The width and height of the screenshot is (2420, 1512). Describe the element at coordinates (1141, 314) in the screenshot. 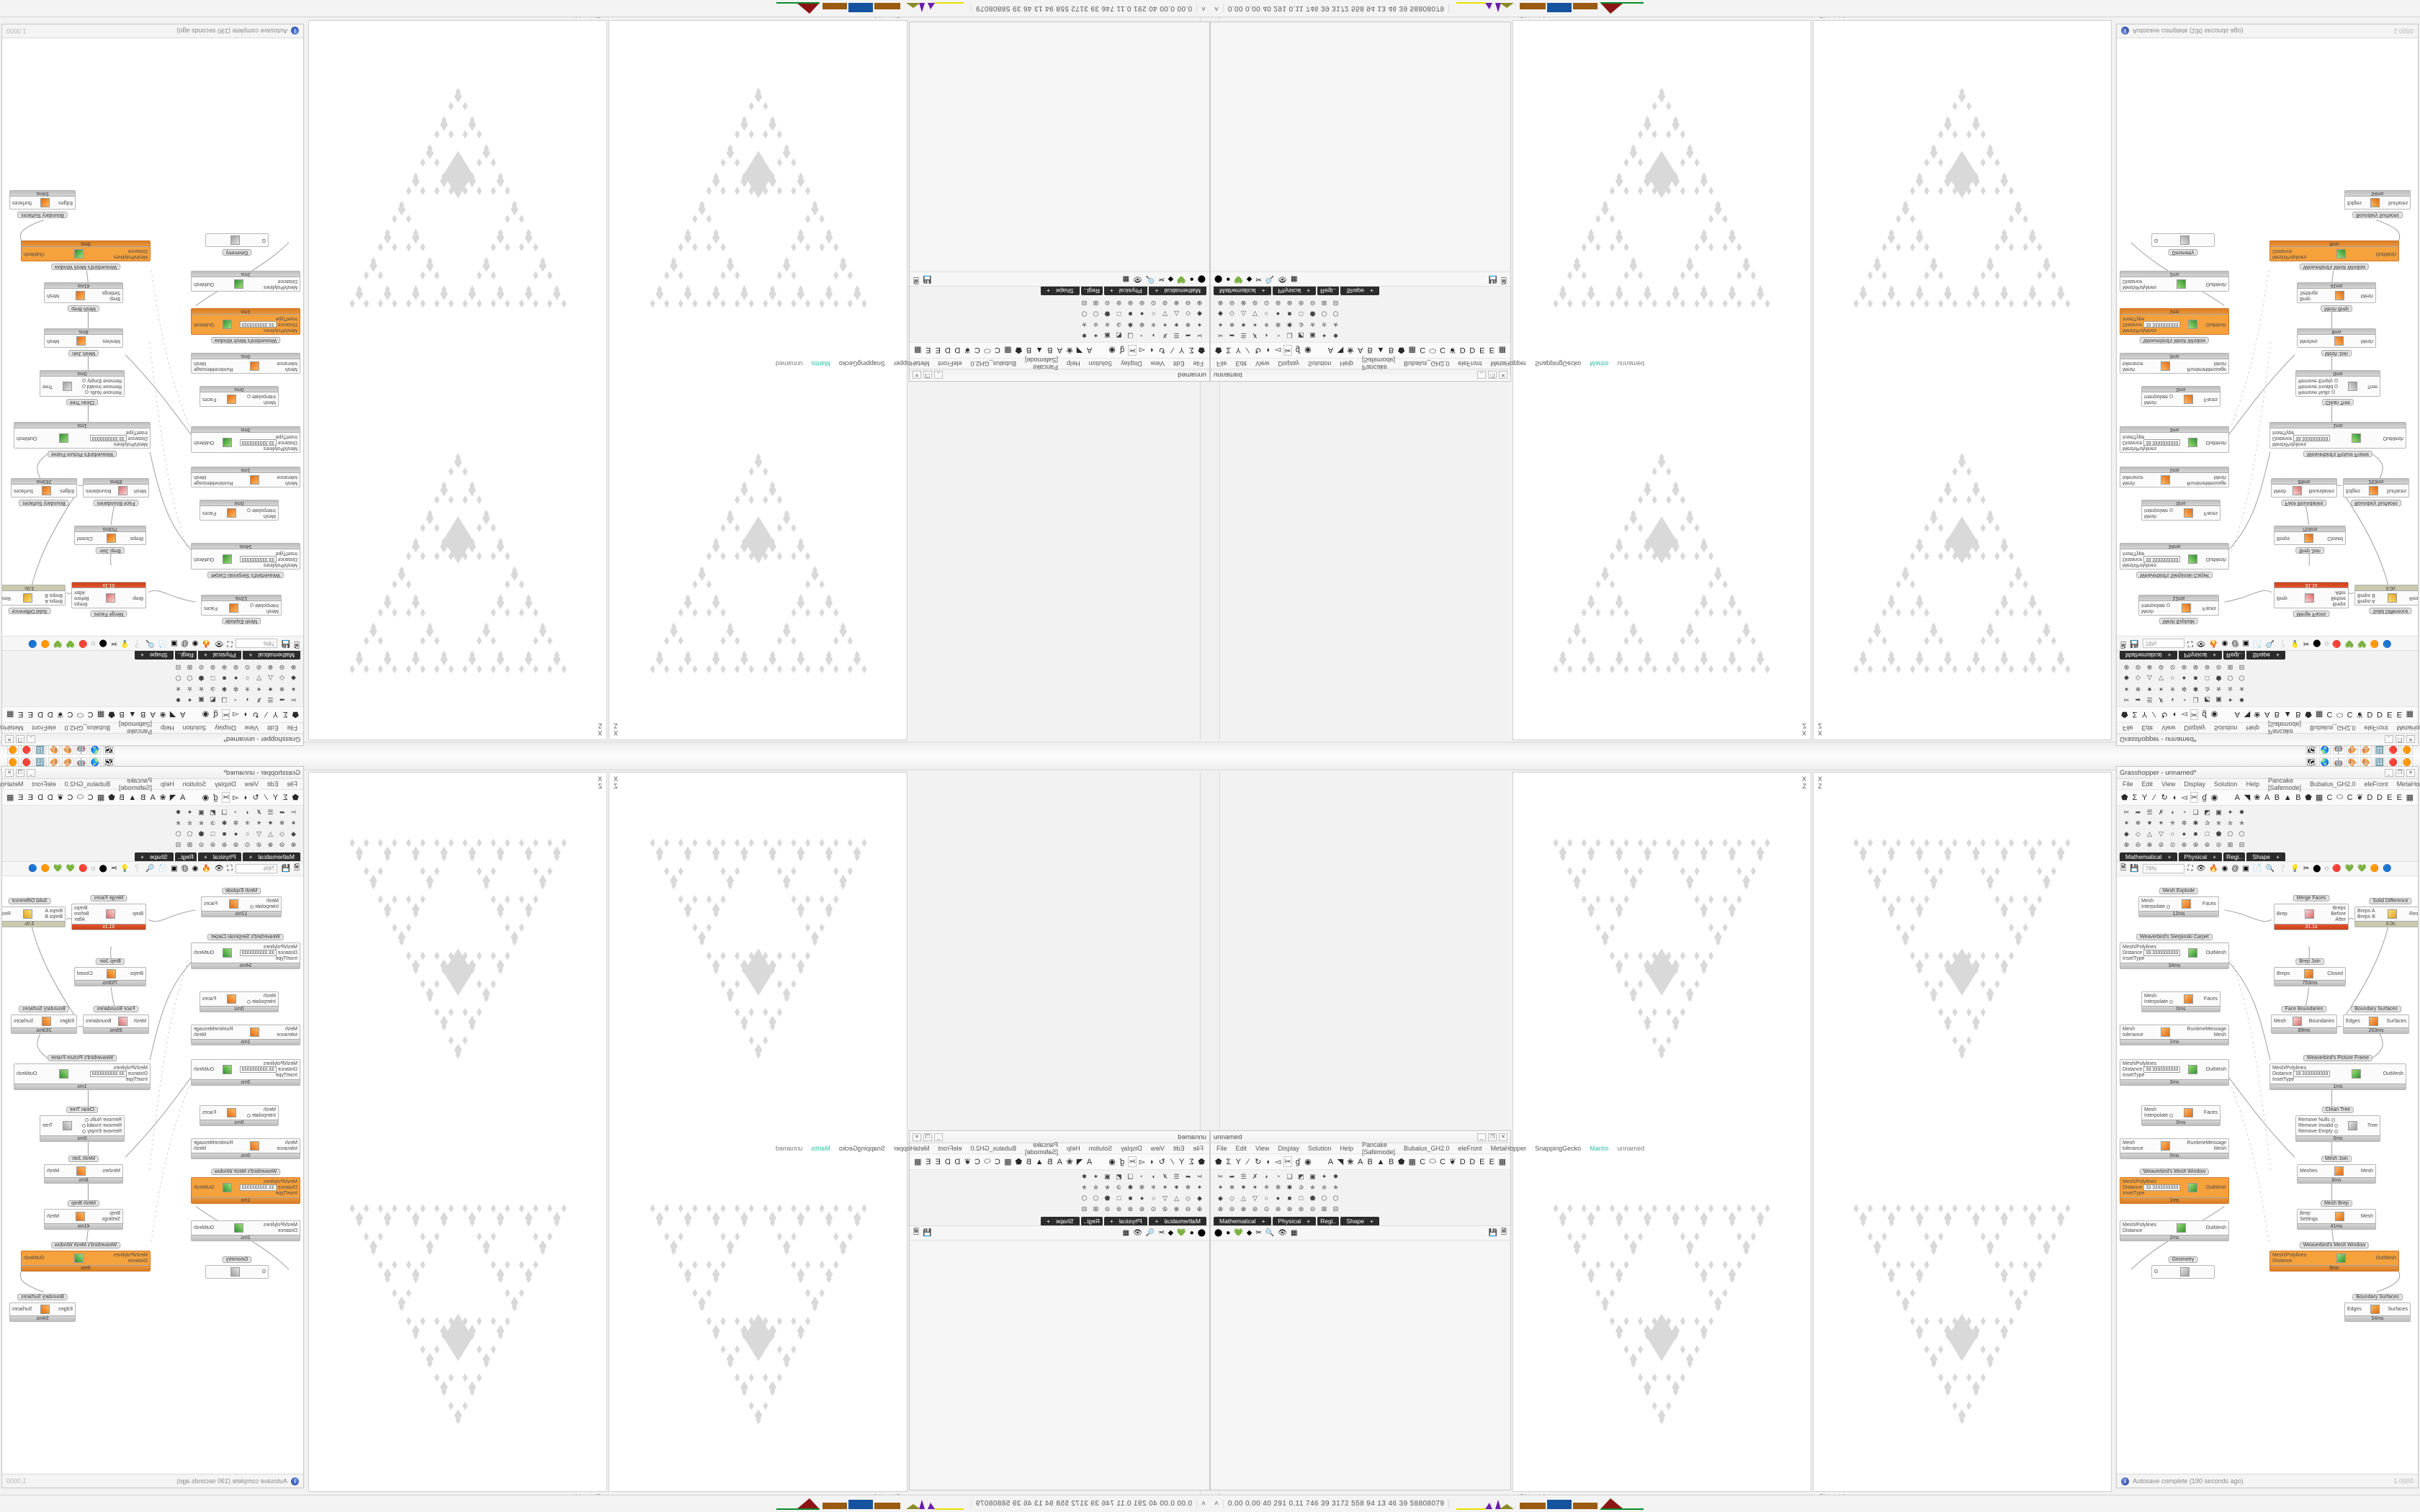

I see `palette-component-icon: ●` at that location.